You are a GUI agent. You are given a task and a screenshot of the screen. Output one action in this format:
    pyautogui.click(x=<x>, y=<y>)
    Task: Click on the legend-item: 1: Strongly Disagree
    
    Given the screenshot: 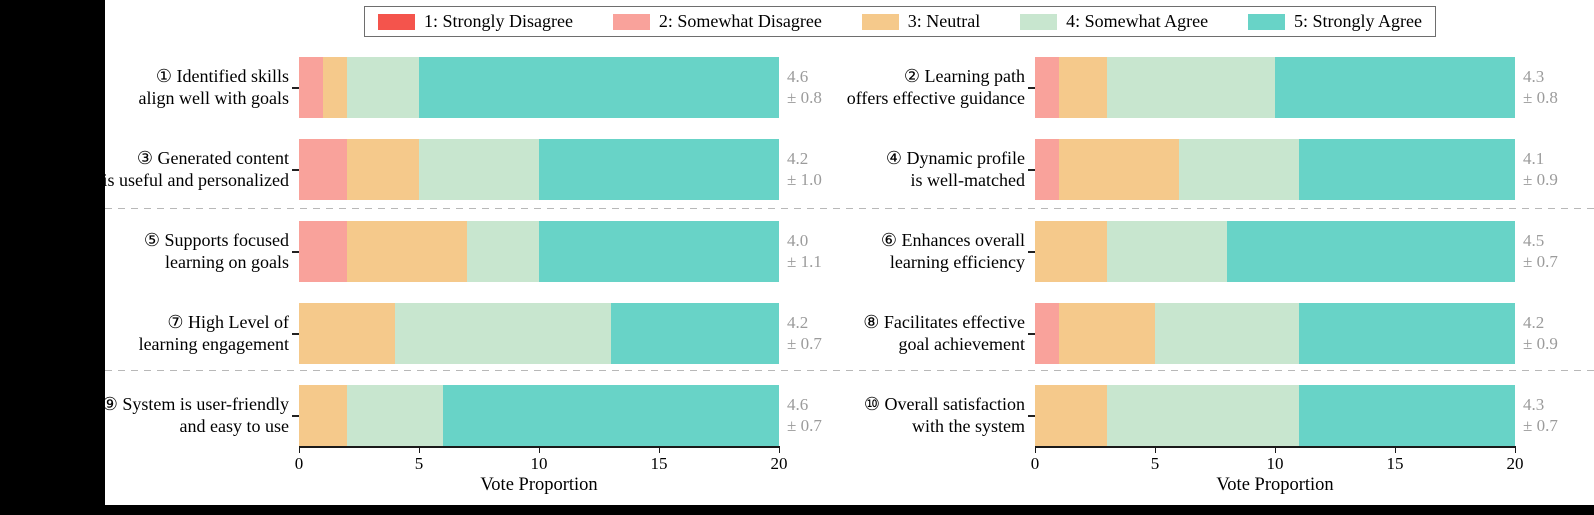 What is the action you would take?
    pyautogui.click(x=475, y=21)
    